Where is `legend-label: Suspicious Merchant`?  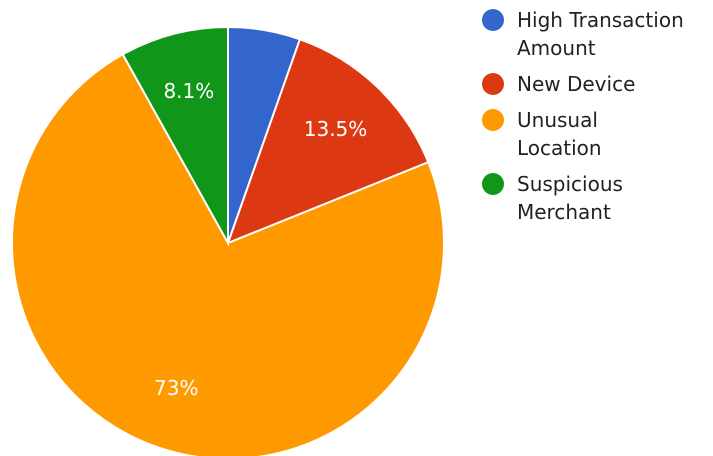 legend-label: Suspicious Merchant is located at coordinates (570, 198).